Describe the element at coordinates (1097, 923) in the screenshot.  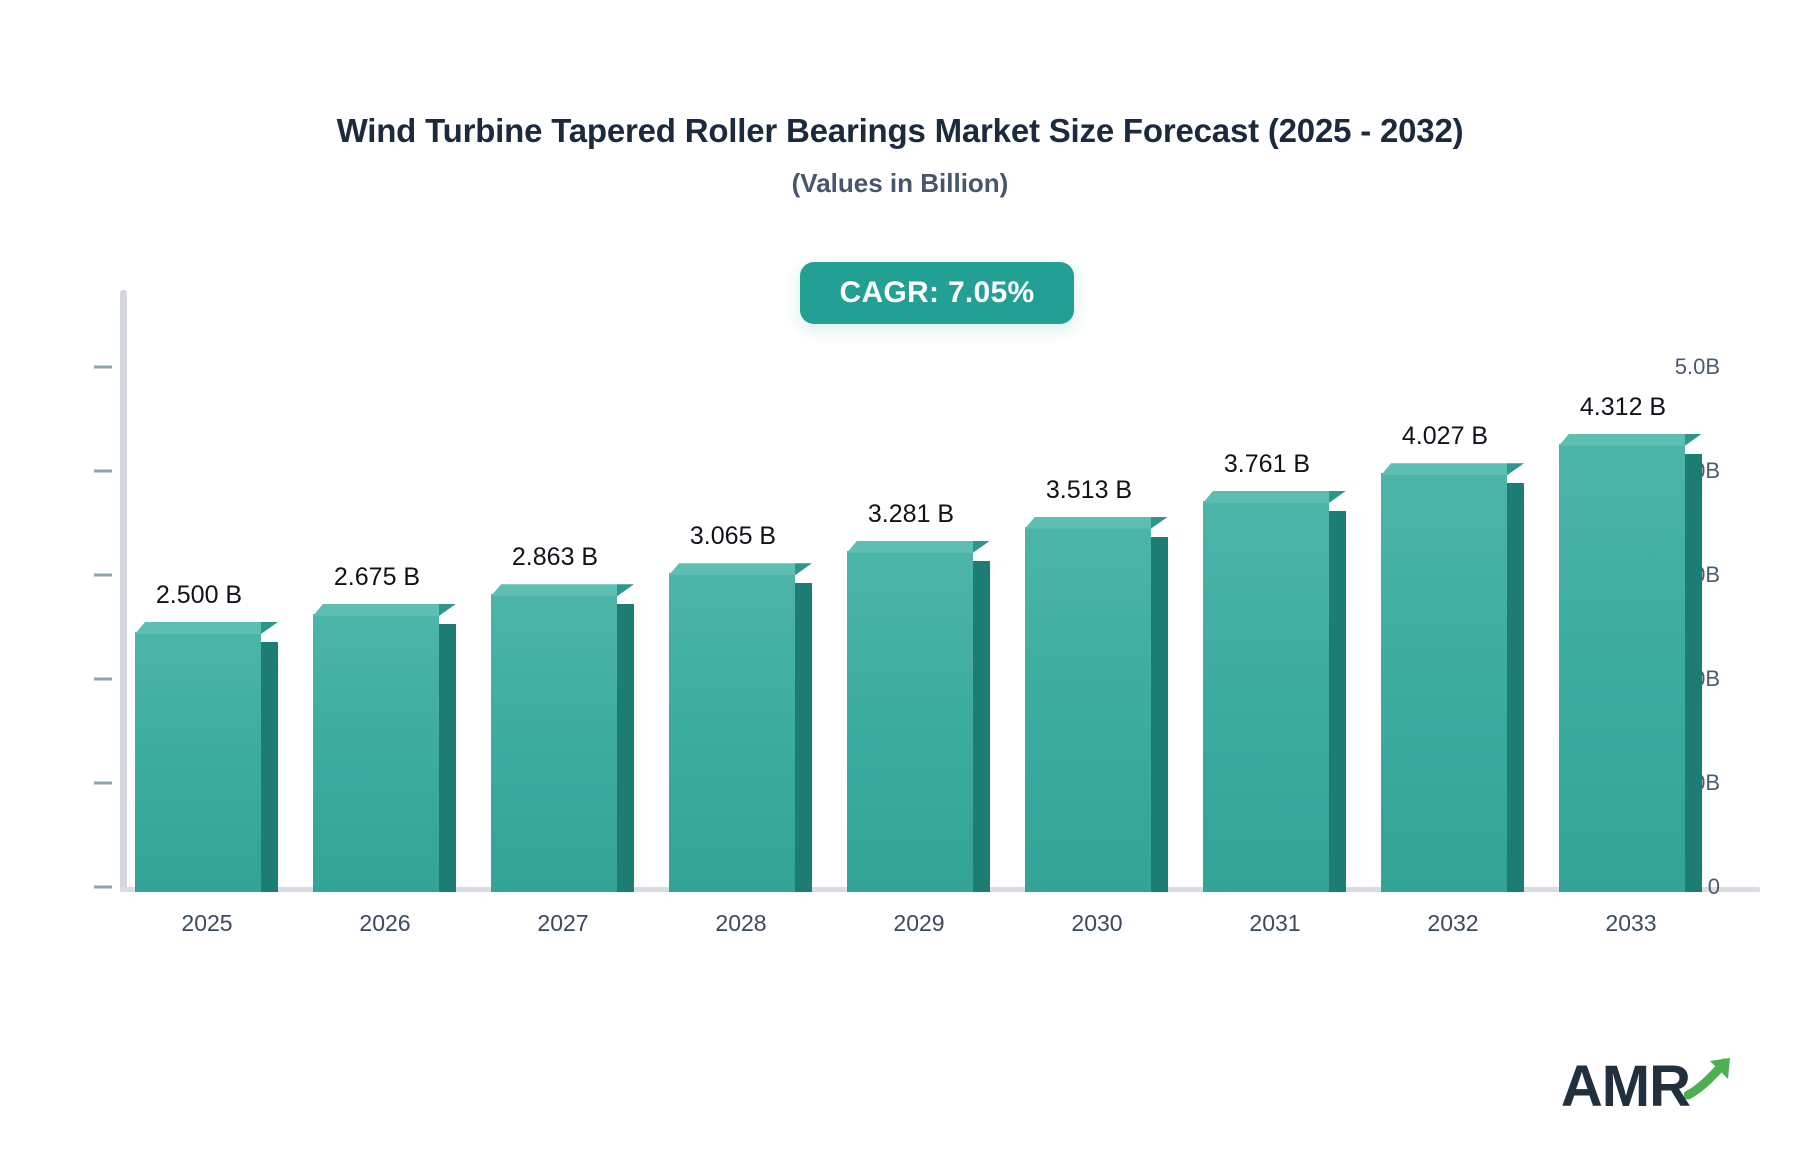
I see `x-axis-tick-label: 2030` at that location.